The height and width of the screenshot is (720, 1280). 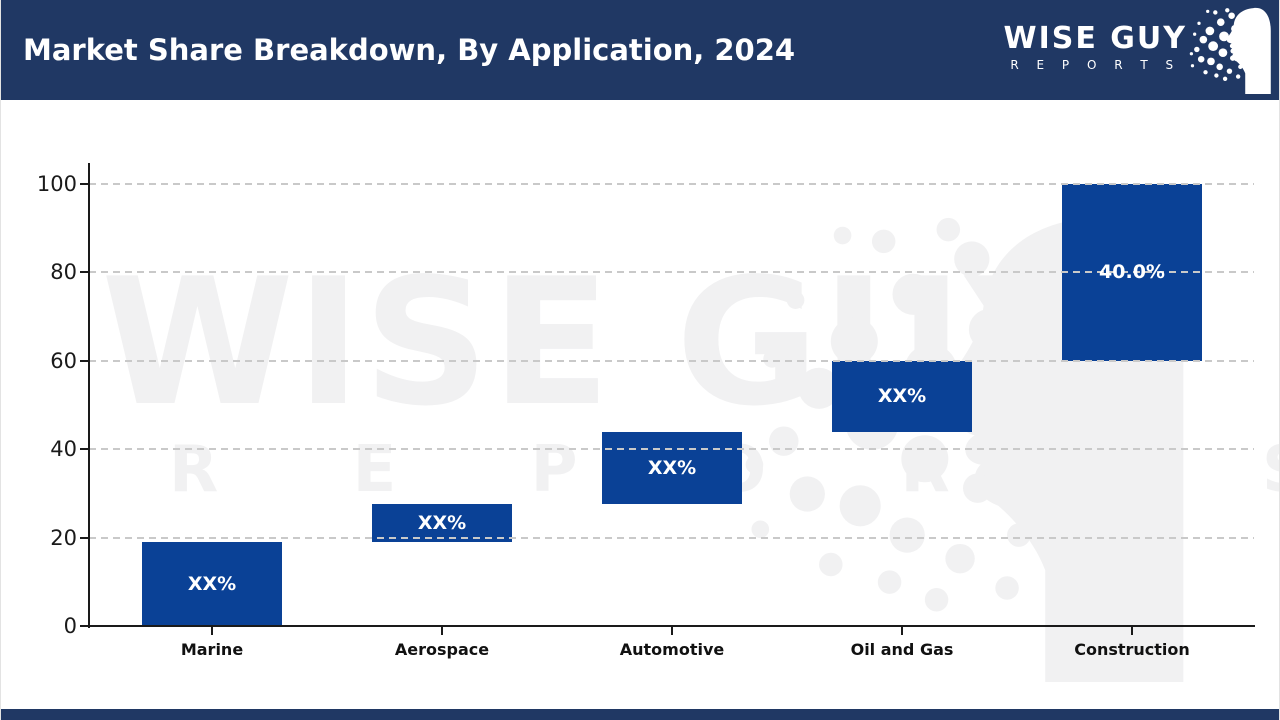 What do you see at coordinates (672, 631) in the screenshot?
I see `x-tick-automotive` at bounding box center [672, 631].